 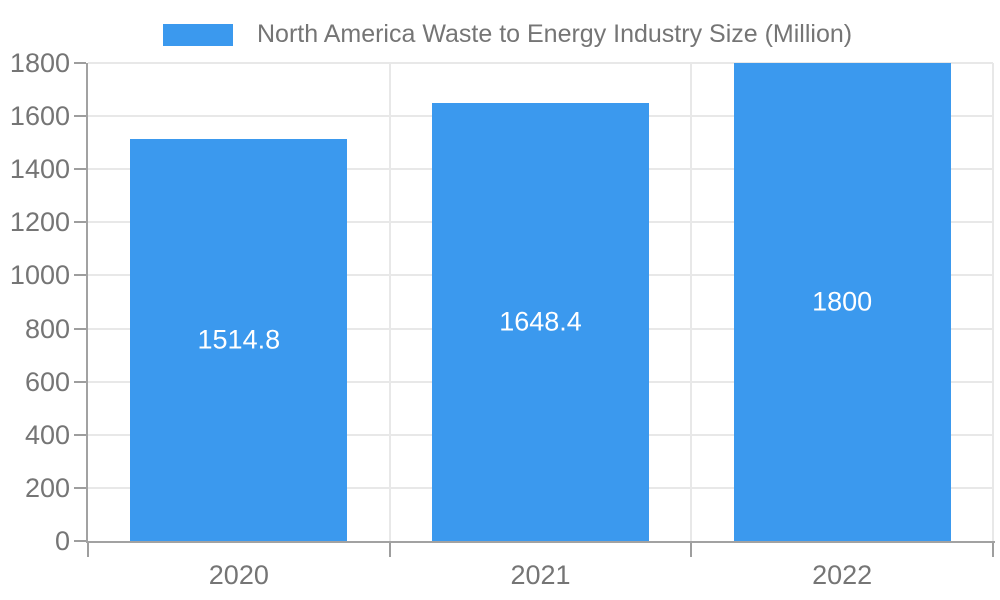 What do you see at coordinates (47, 381) in the screenshot?
I see `y-axis-tick-label: 600` at bounding box center [47, 381].